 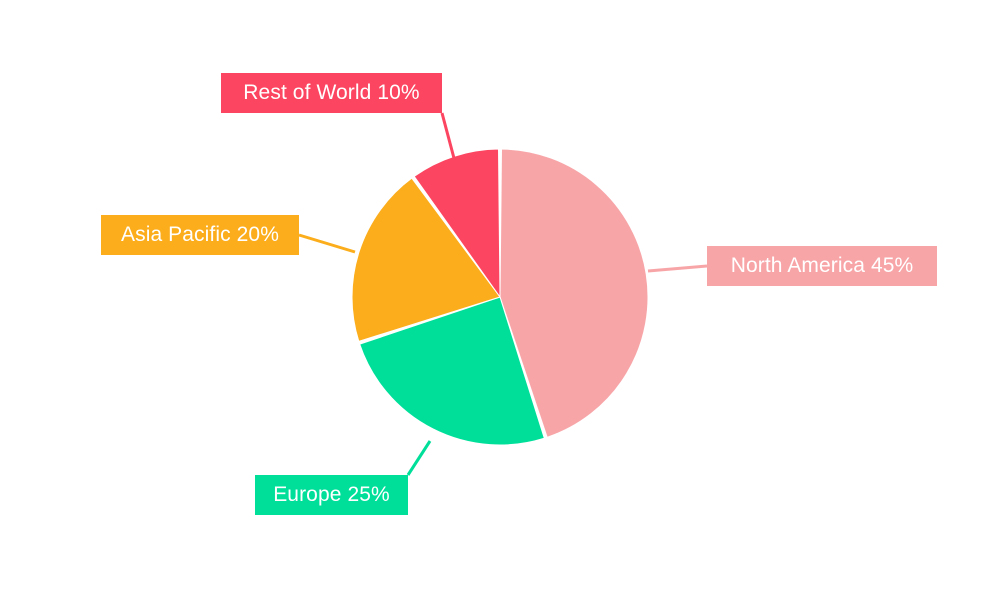 What do you see at coordinates (822, 266) in the screenshot?
I see `pie-label-north-america: North America 45%` at bounding box center [822, 266].